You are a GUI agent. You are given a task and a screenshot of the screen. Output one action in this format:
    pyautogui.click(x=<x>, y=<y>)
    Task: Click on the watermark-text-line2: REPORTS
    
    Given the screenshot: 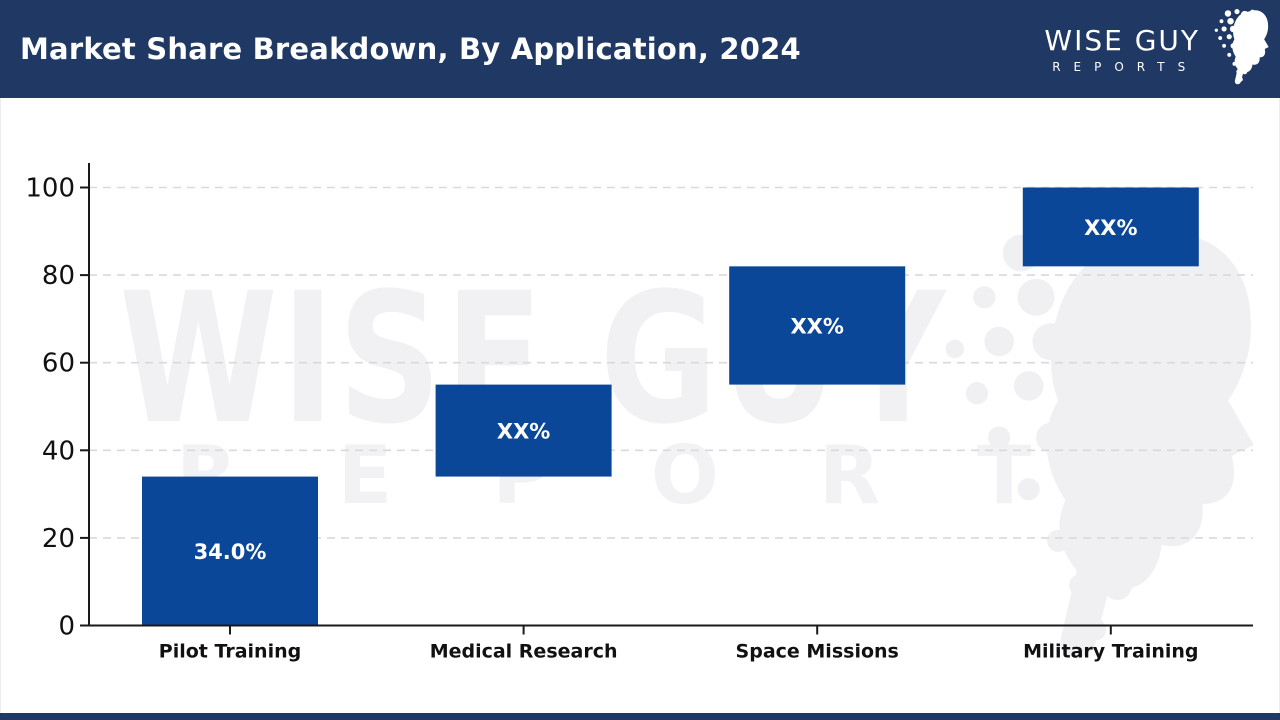 What is the action you would take?
    pyautogui.click(x=728, y=475)
    